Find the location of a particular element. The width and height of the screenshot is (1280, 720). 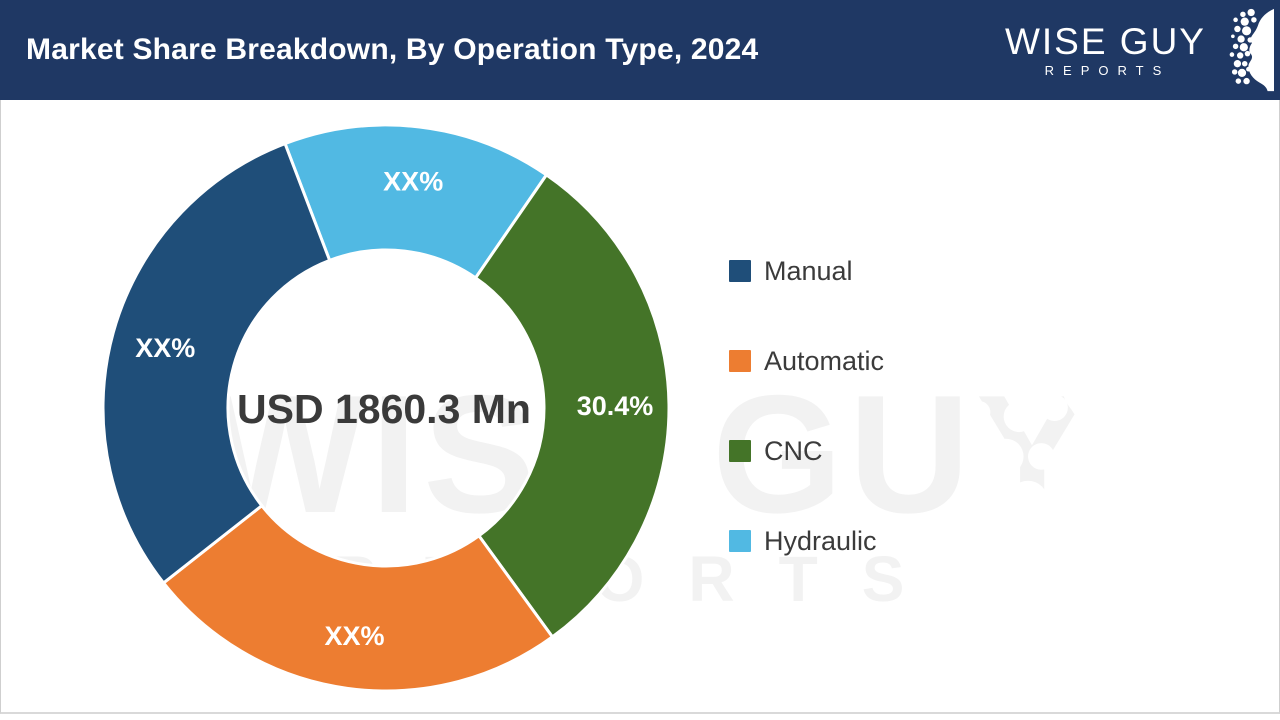

legend-swatch-hydraulic is located at coordinates (740, 541).